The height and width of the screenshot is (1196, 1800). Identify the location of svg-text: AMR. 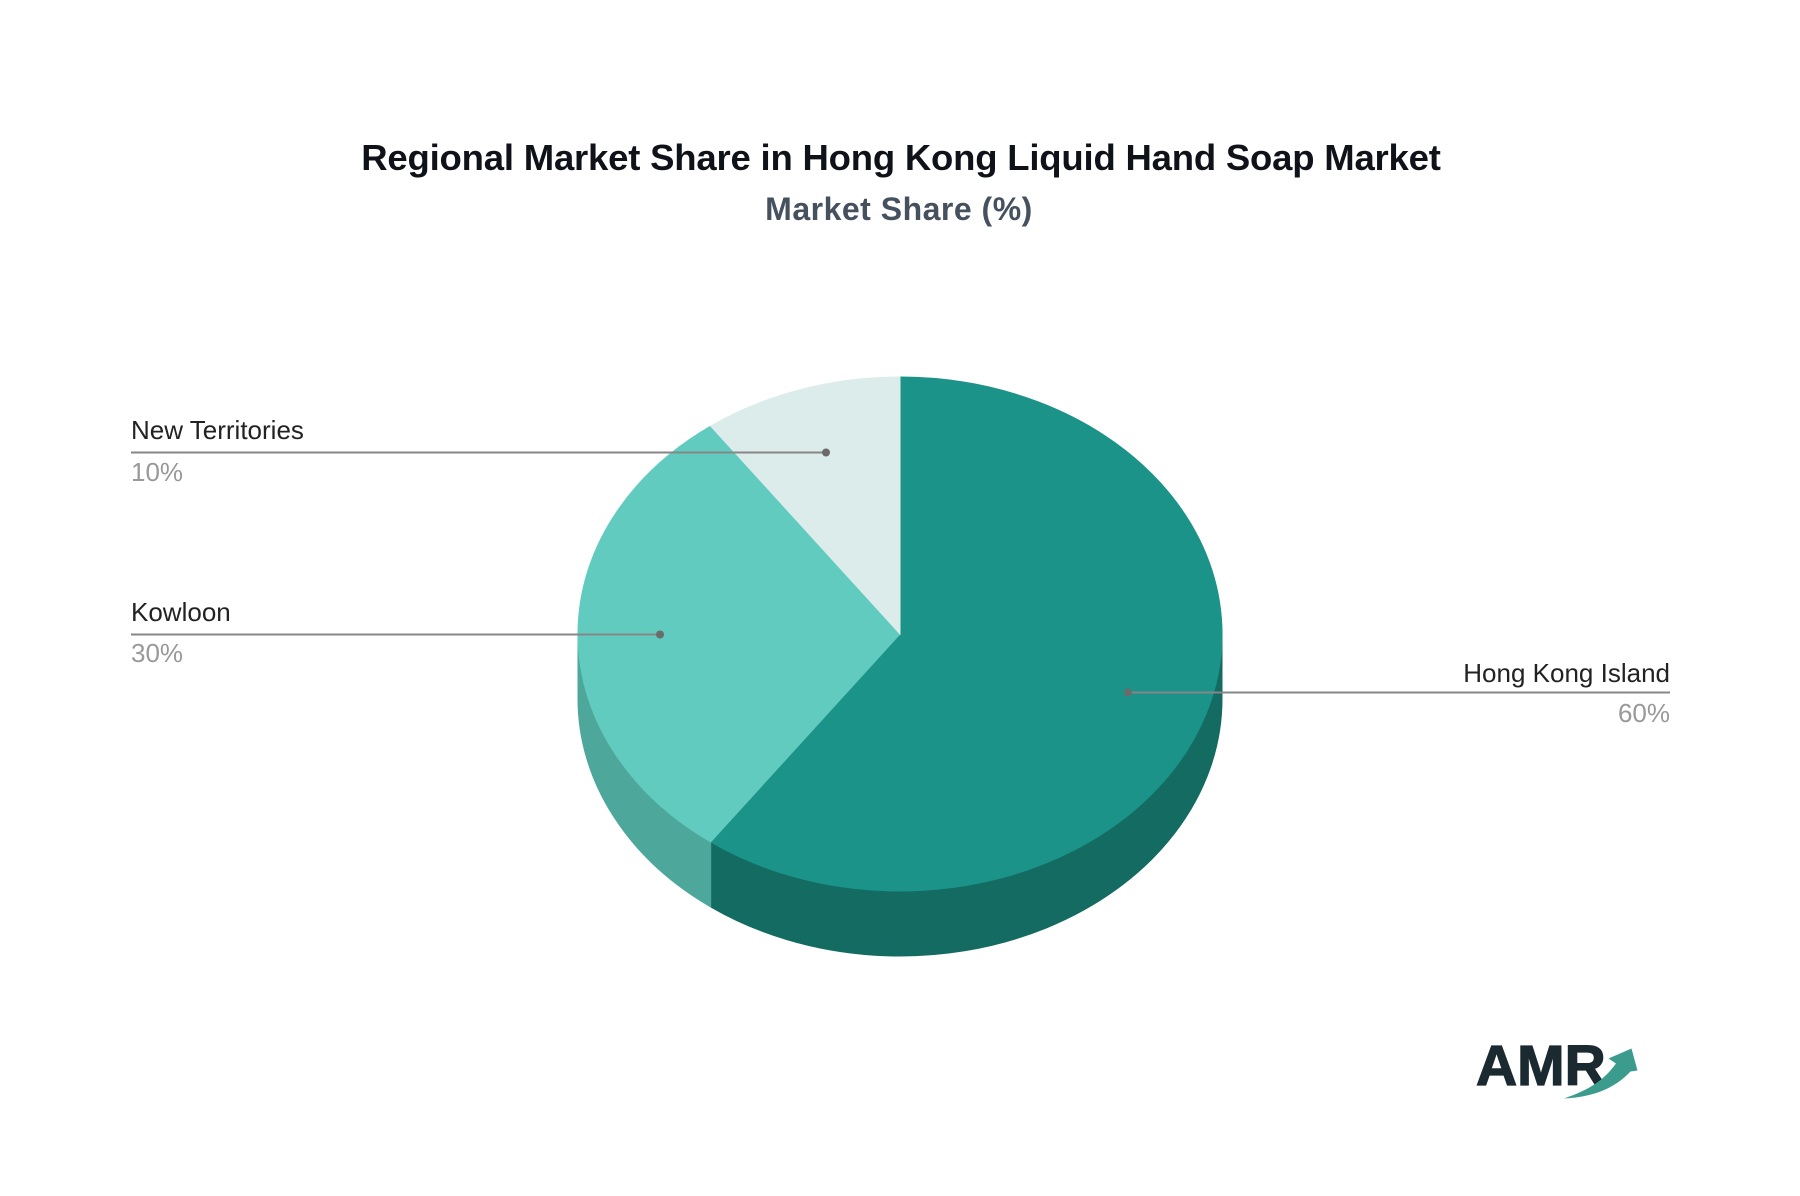
(1541, 1066).